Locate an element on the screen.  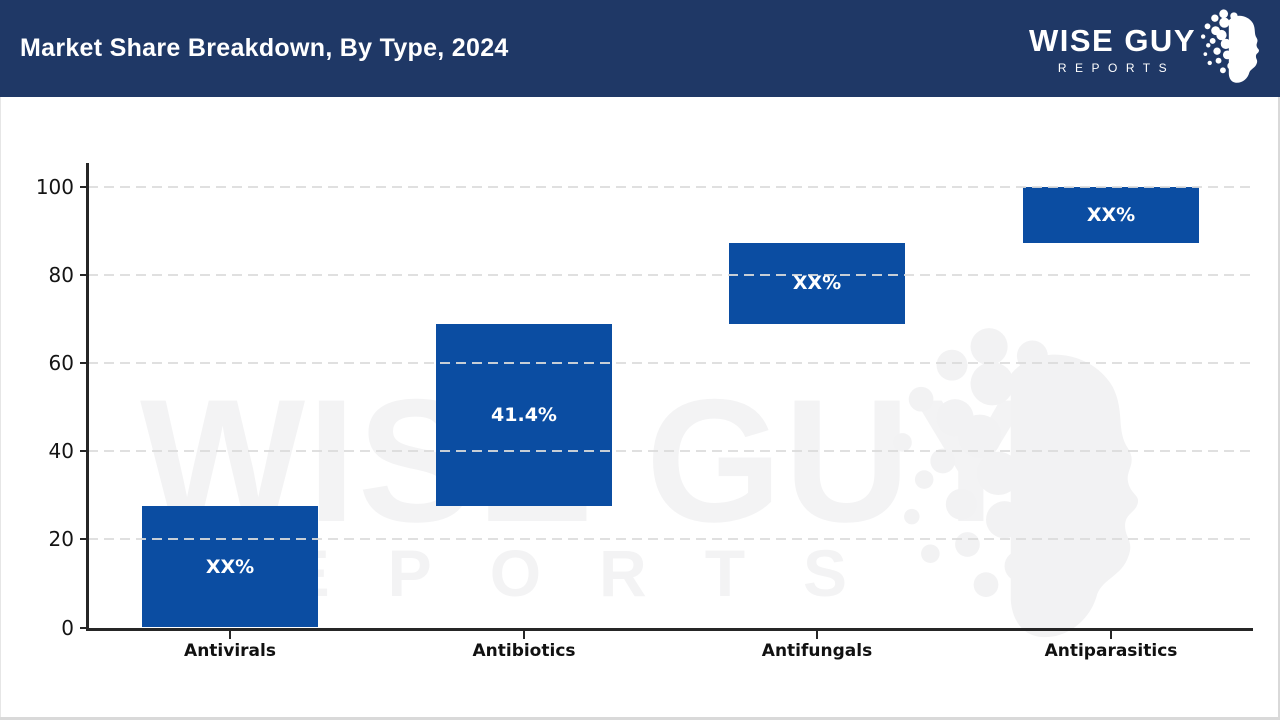
y-tick-label-80: 80 is located at coordinates (61, 274).